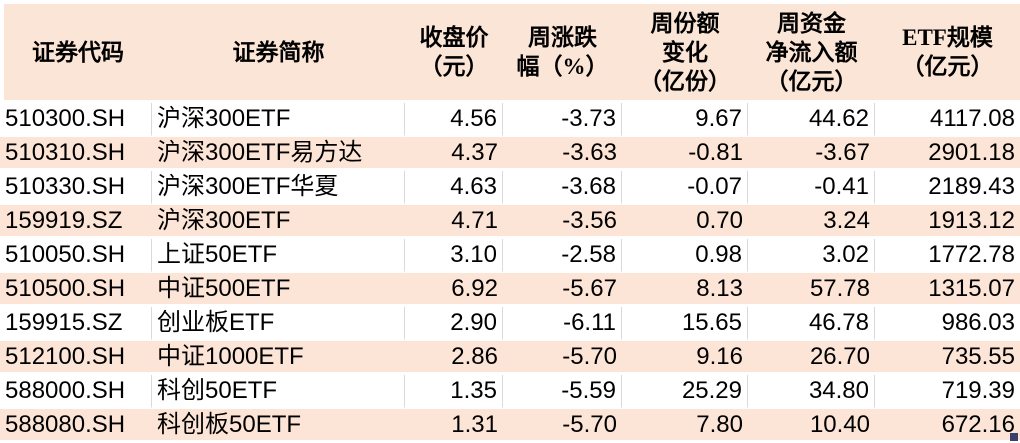 This screenshot has width=1020, height=443. I want to click on cell-share-change: 7.80, so click(685, 426).